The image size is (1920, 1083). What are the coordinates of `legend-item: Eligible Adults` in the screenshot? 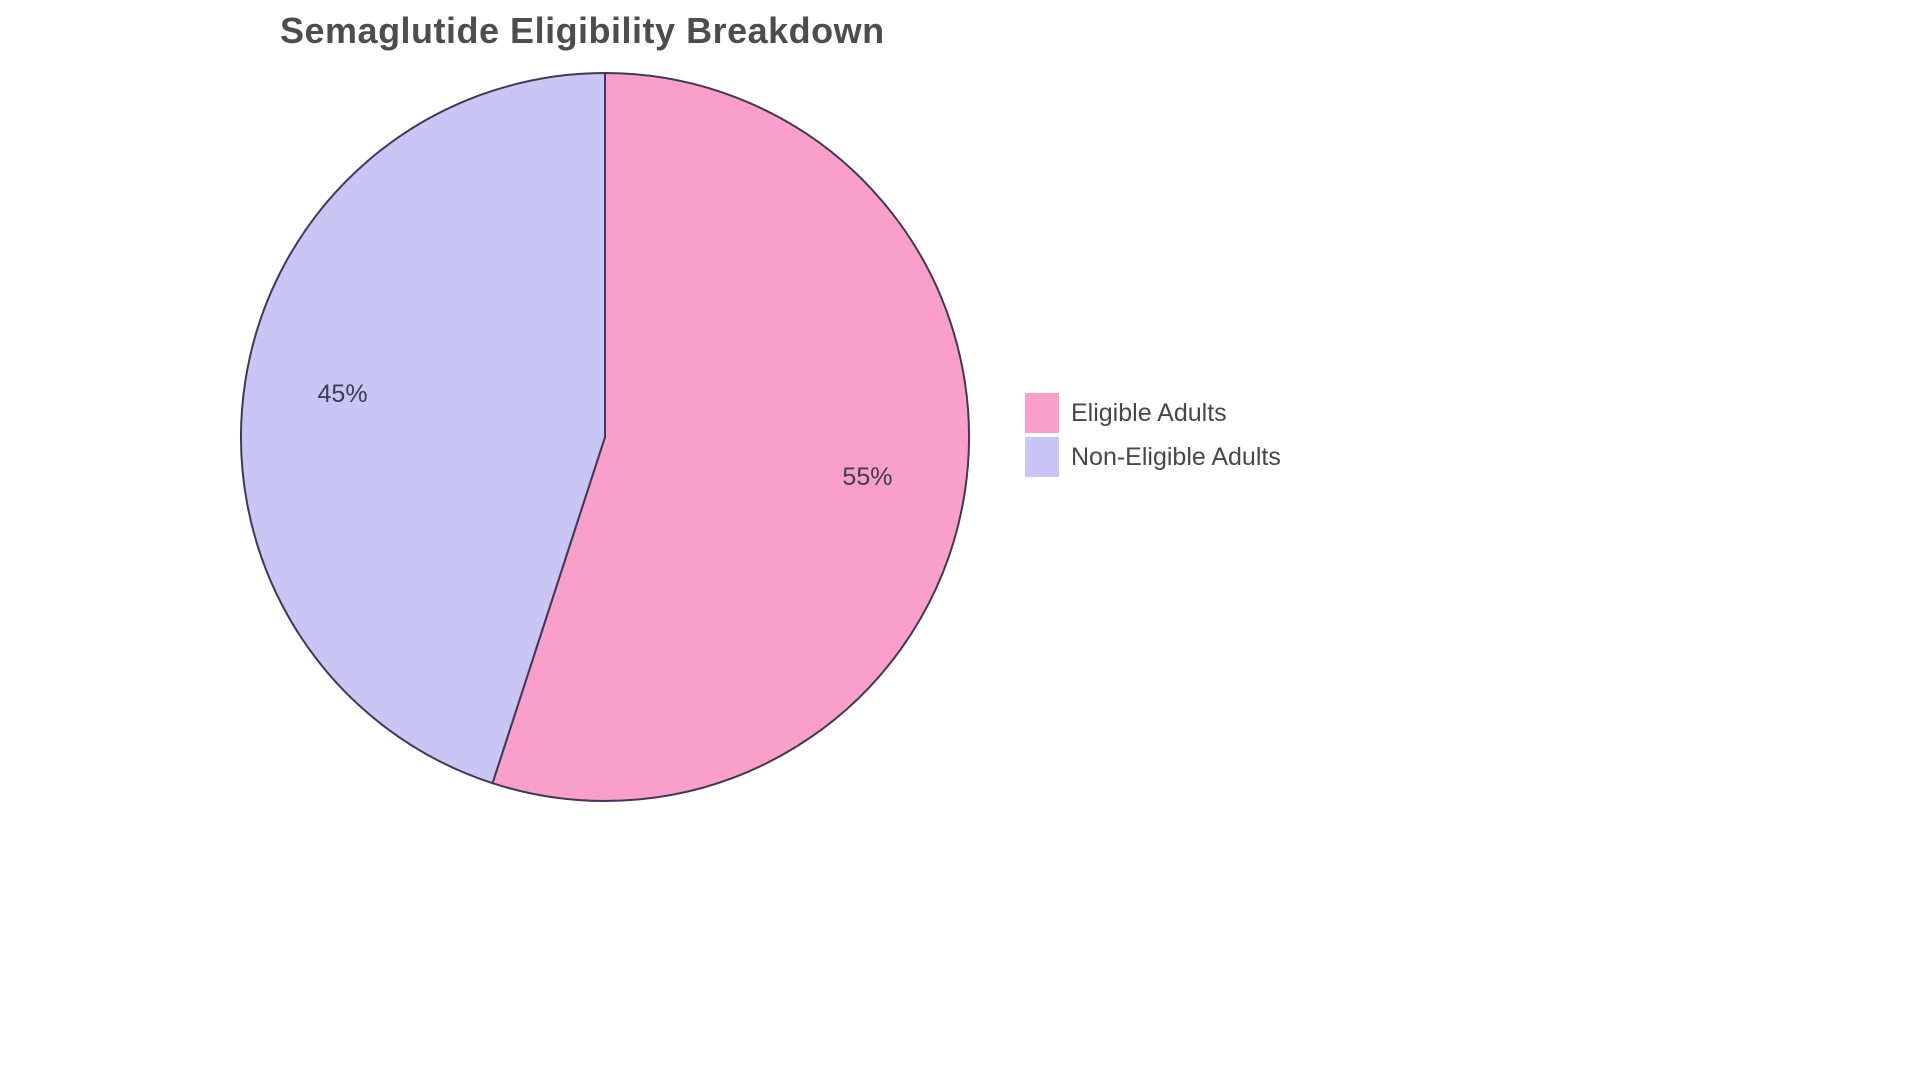 It's located at (1153, 413).